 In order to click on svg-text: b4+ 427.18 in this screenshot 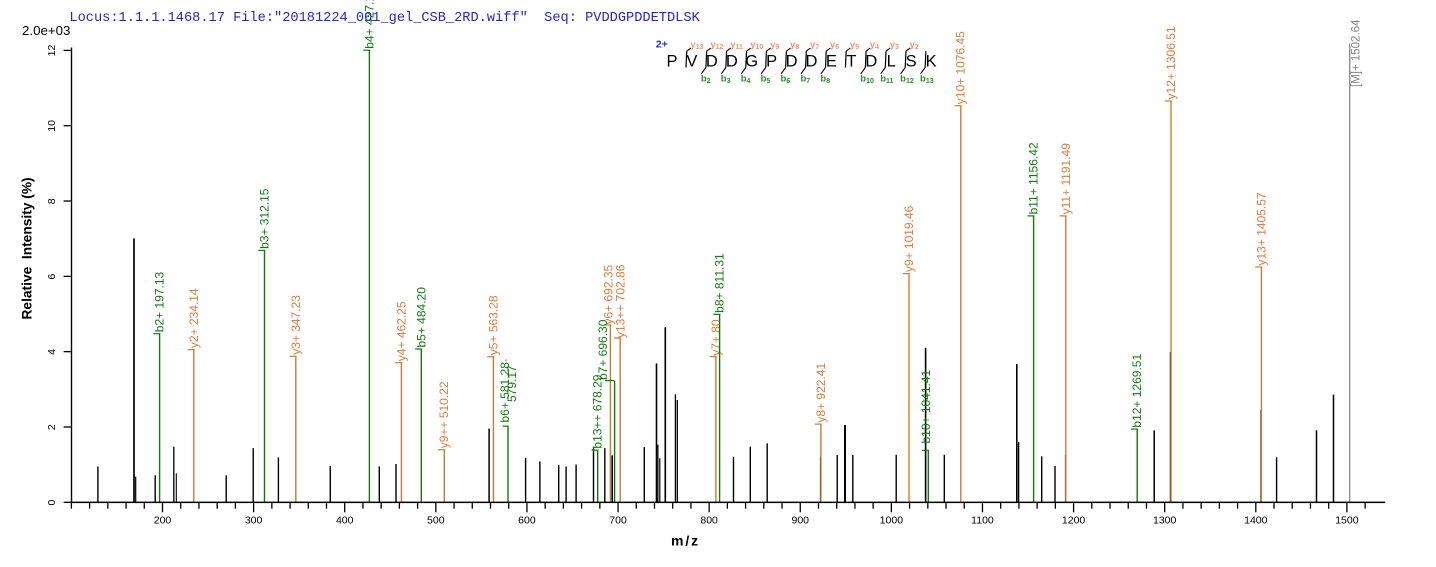, I will do `click(369, 24)`.